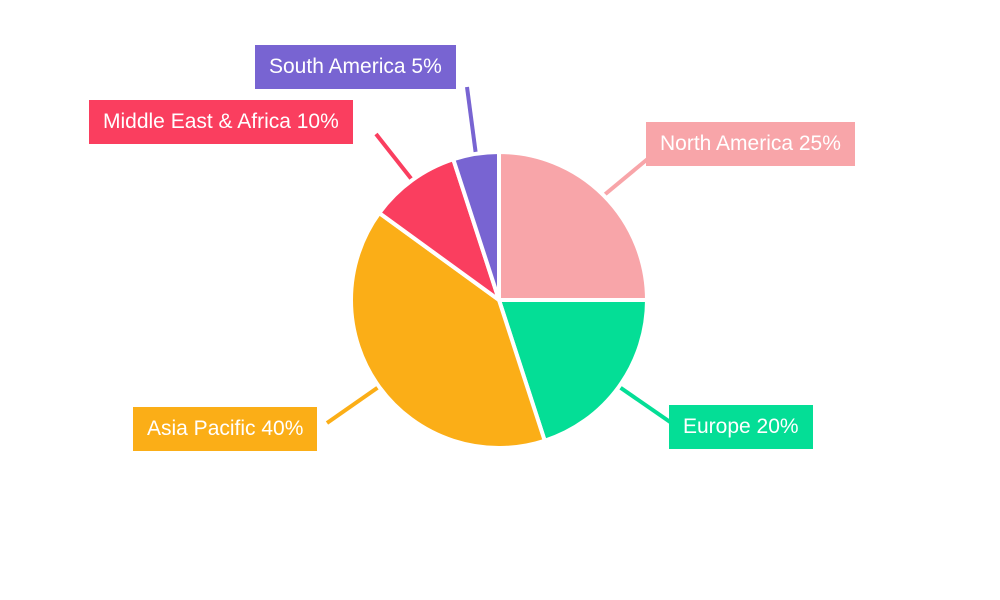 The width and height of the screenshot is (1000, 600). I want to click on leader-line-europe, so click(645, 405).